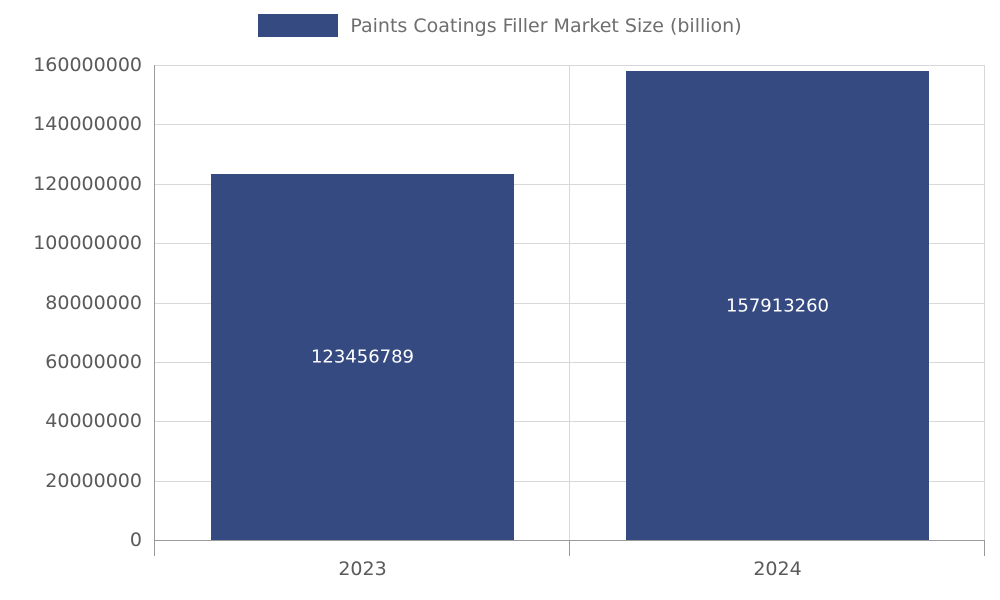  I want to click on y-tick-label: 80000000, so click(93, 302).